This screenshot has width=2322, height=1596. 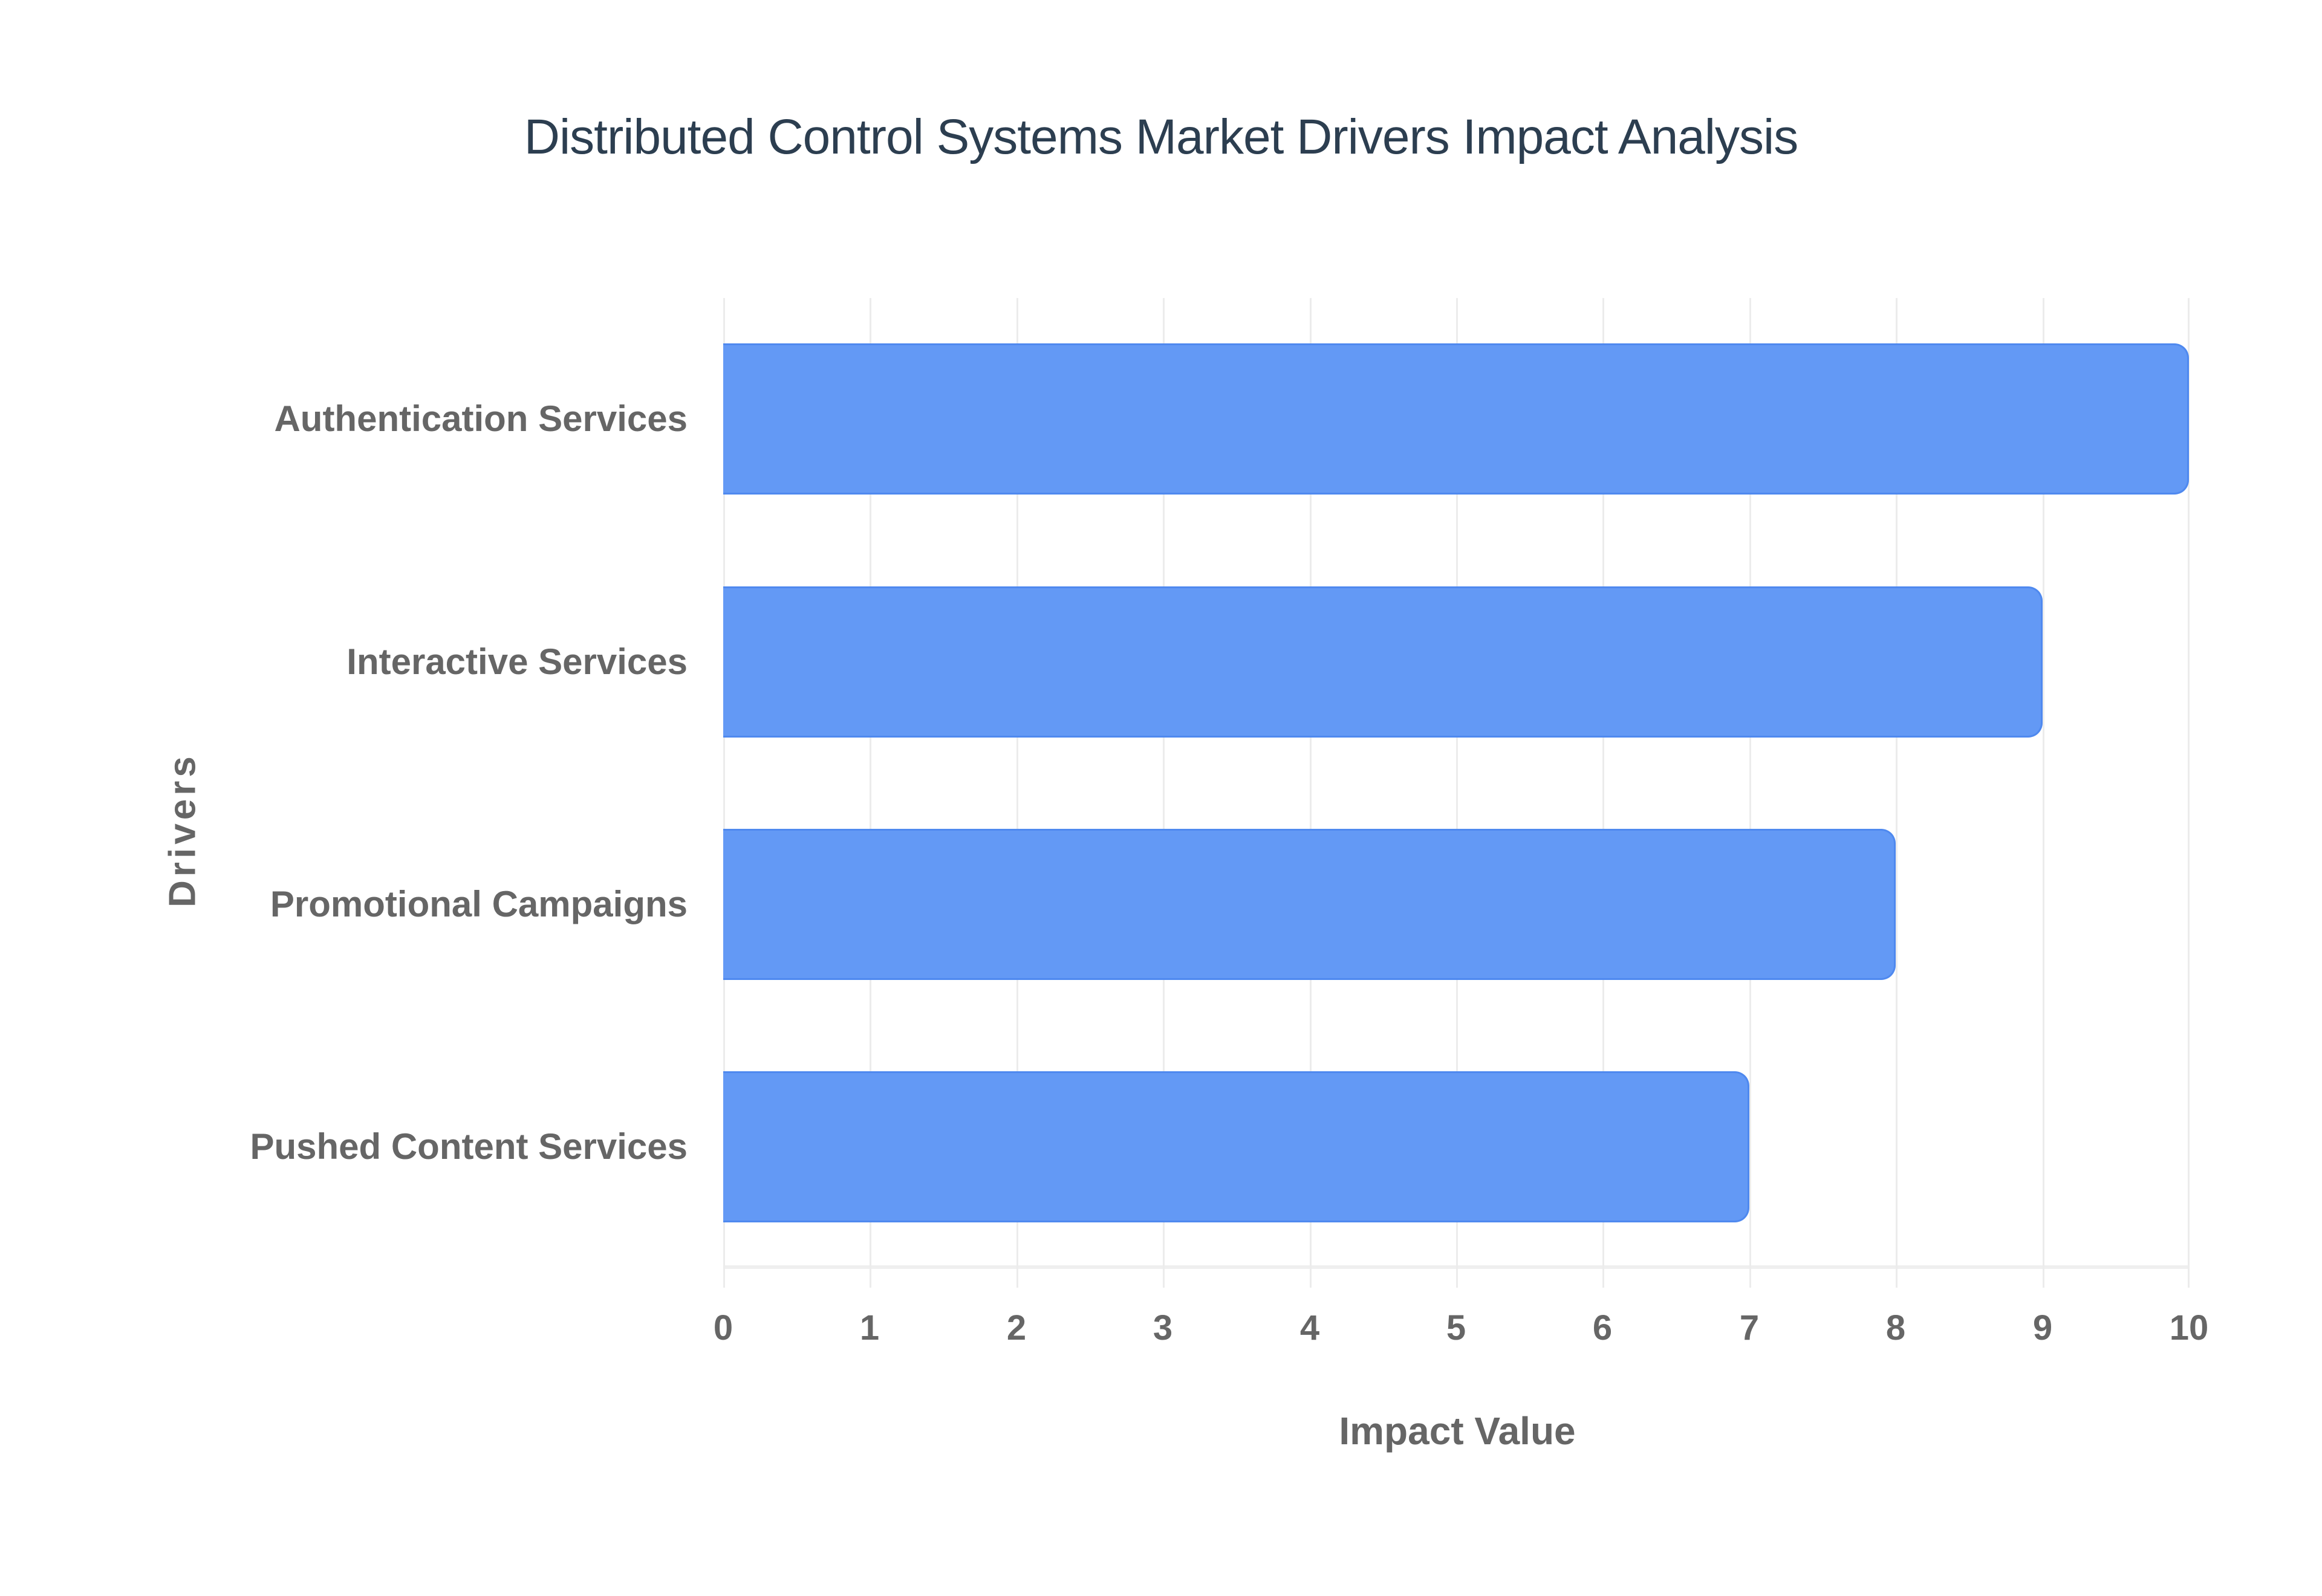 What do you see at coordinates (1456, 1328) in the screenshot?
I see `x-tick-label: 5` at bounding box center [1456, 1328].